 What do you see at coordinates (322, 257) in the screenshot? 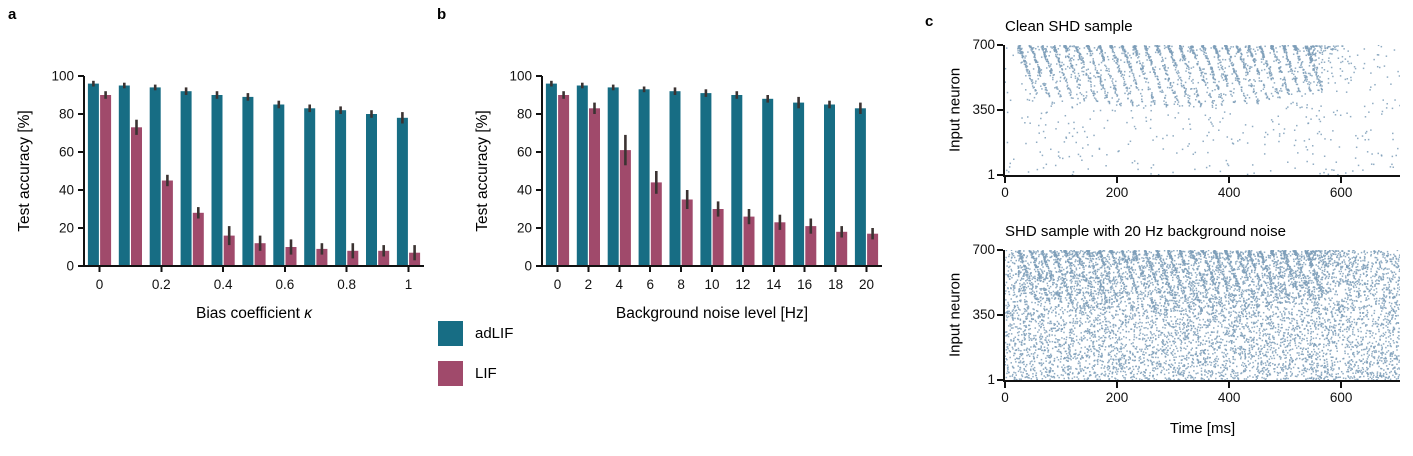
I see `bar-LIF-0.7` at bounding box center [322, 257].